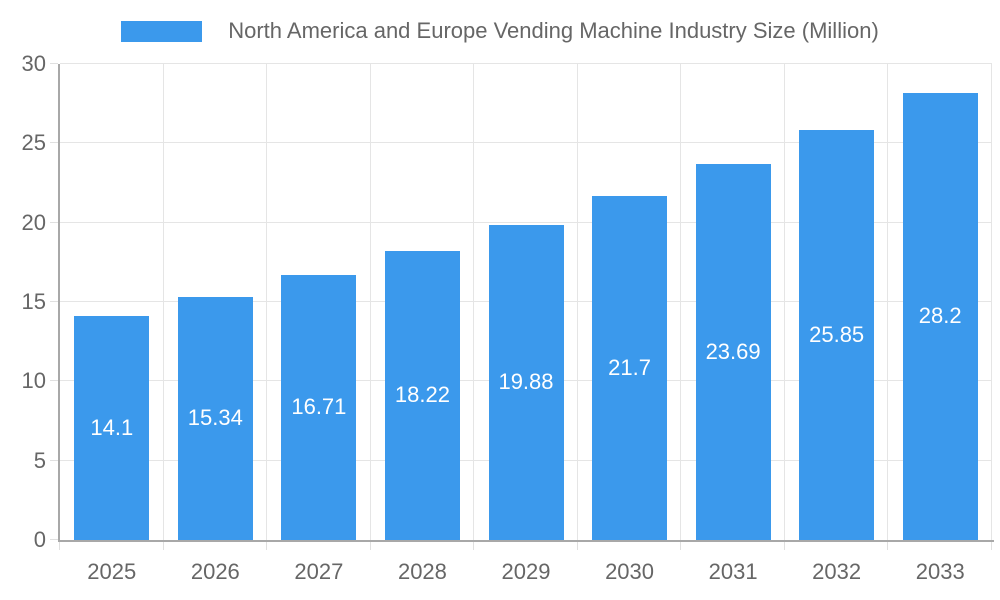 This screenshot has width=1000, height=600. What do you see at coordinates (526, 541) in the screenshot?
I see `x-axis-line` at bounding box center [526, 541].